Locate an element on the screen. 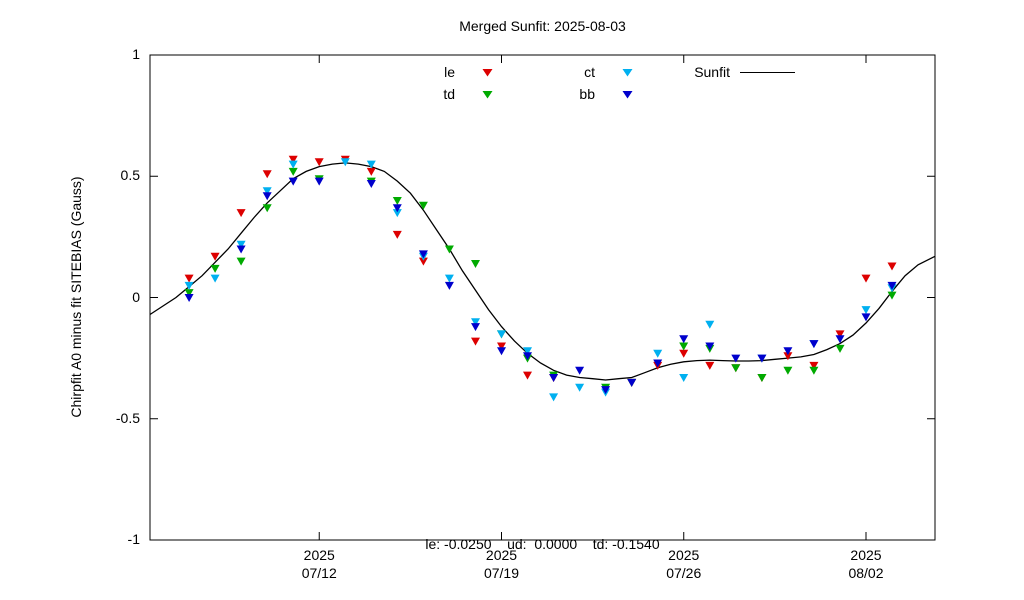 This screenshot has height=600, width=1024. legend-item-sunfit: Sunfit is located at coordinates (723, 72).